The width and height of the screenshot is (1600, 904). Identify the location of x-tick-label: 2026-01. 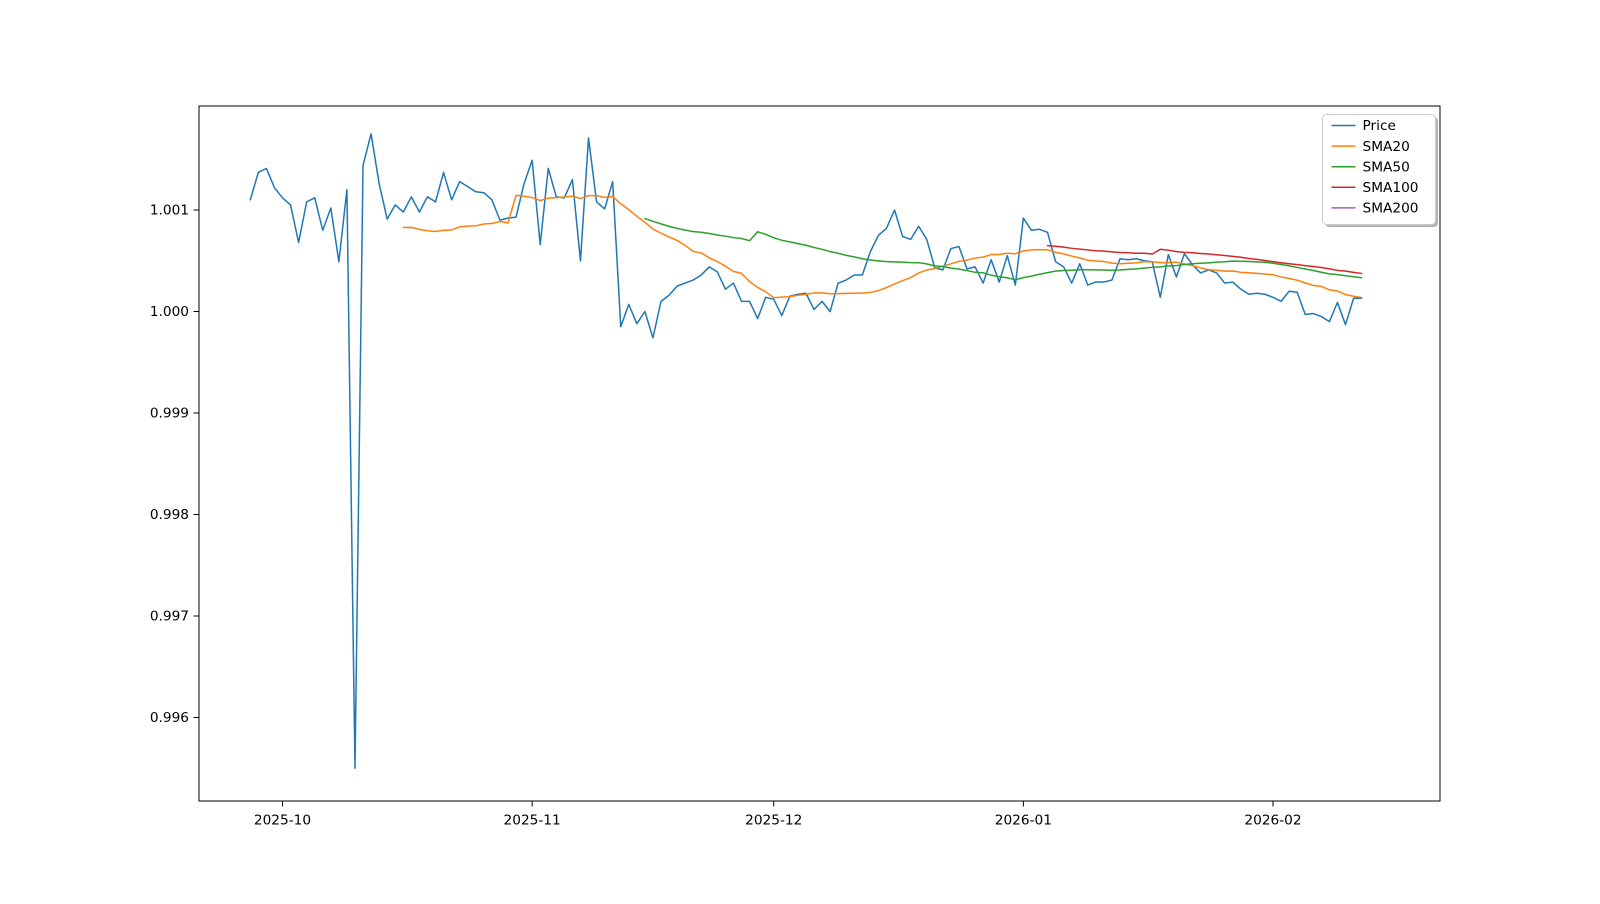
(1023, 821).